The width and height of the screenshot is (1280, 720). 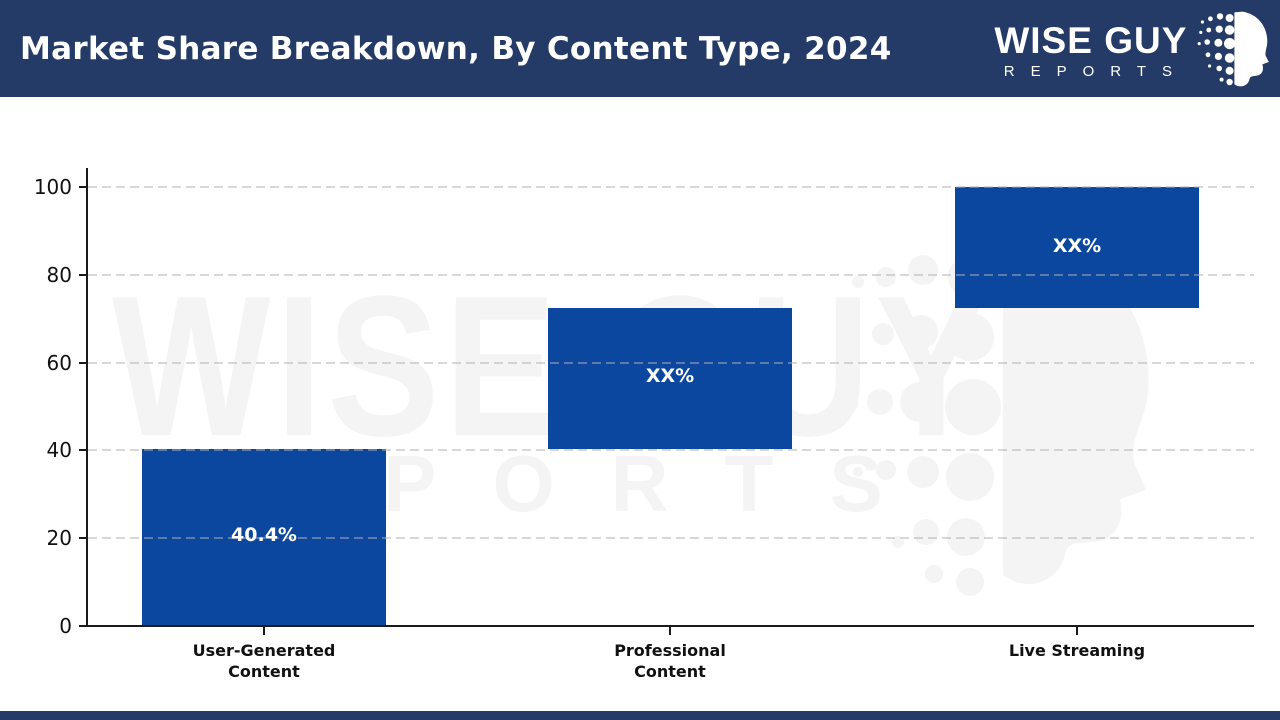 I want to click on x-axis-category-label: Live Streaming, so click(x=1077, y=650).